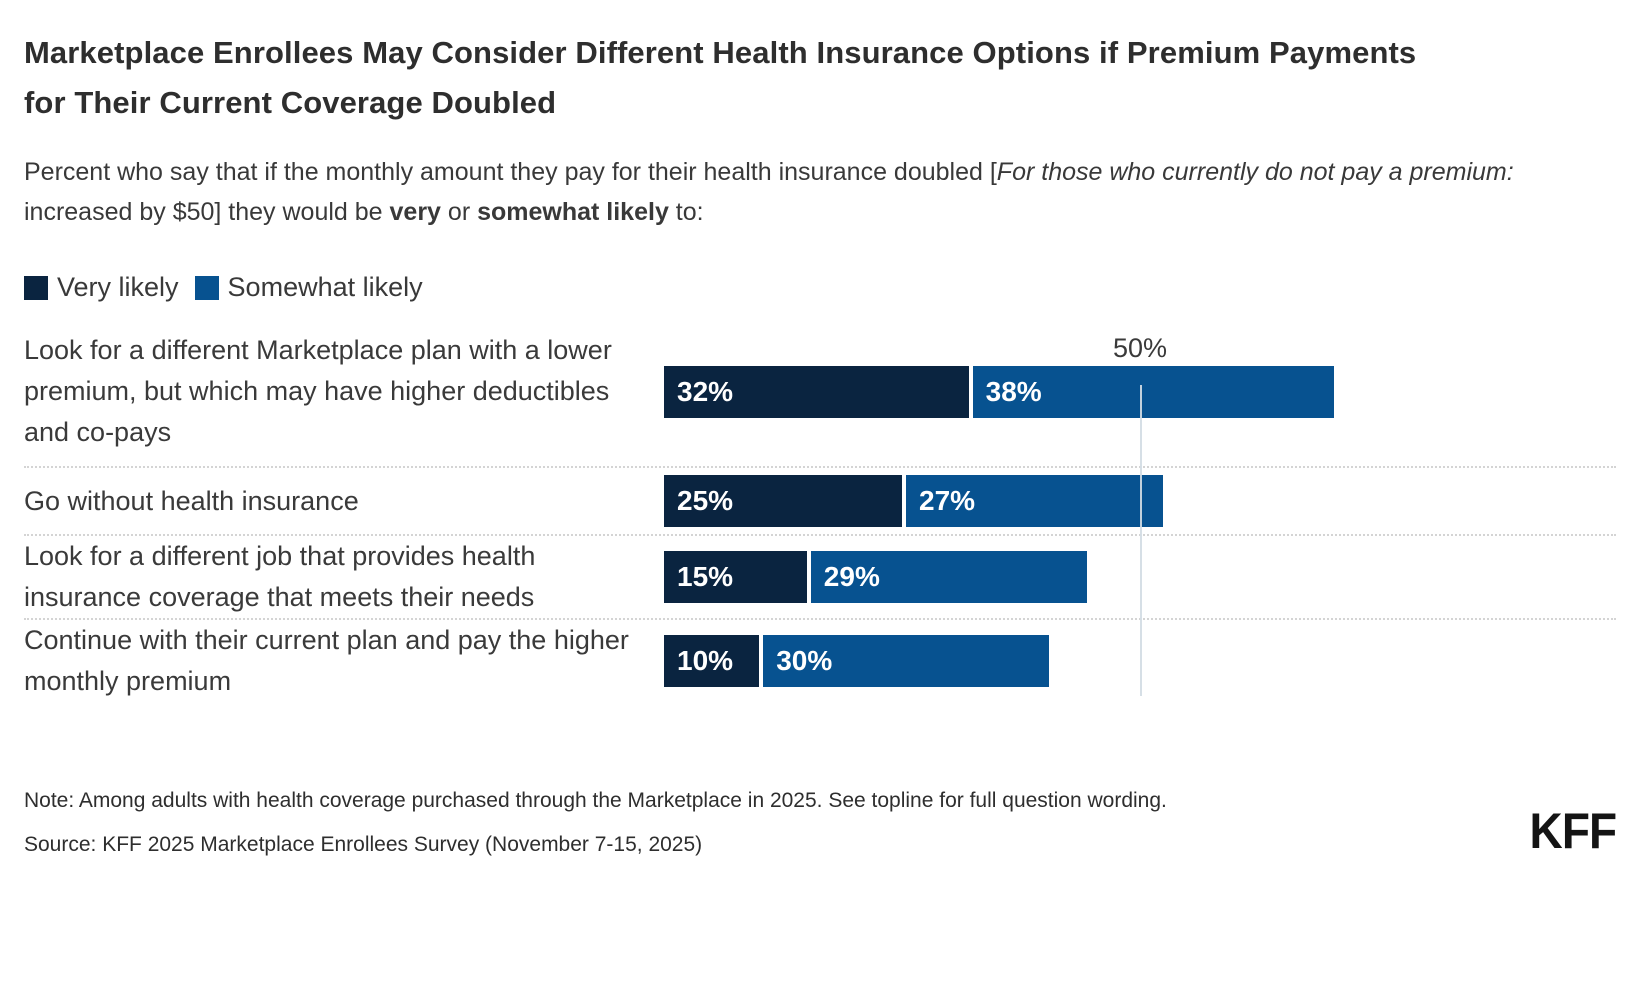 Image resolution: width=1640 pixels, height=986 pixels. What do you see at coordinates (735, 577) in the screenshot?
I see `bar-segment-very-likely: 15%` at bounding box center [735, 577].